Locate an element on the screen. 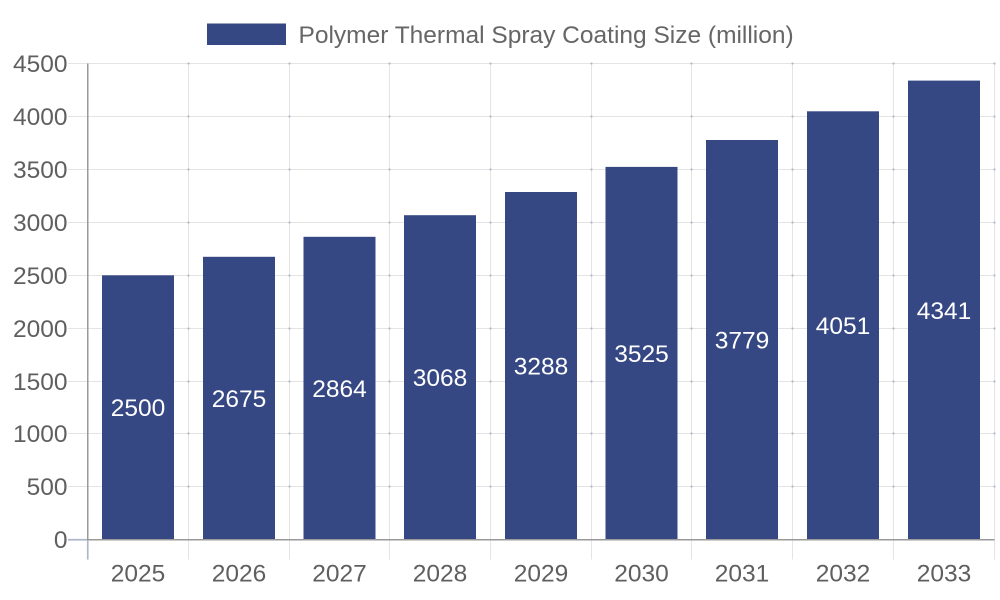  svg-text: 500 is located at coordinates (47, 487).